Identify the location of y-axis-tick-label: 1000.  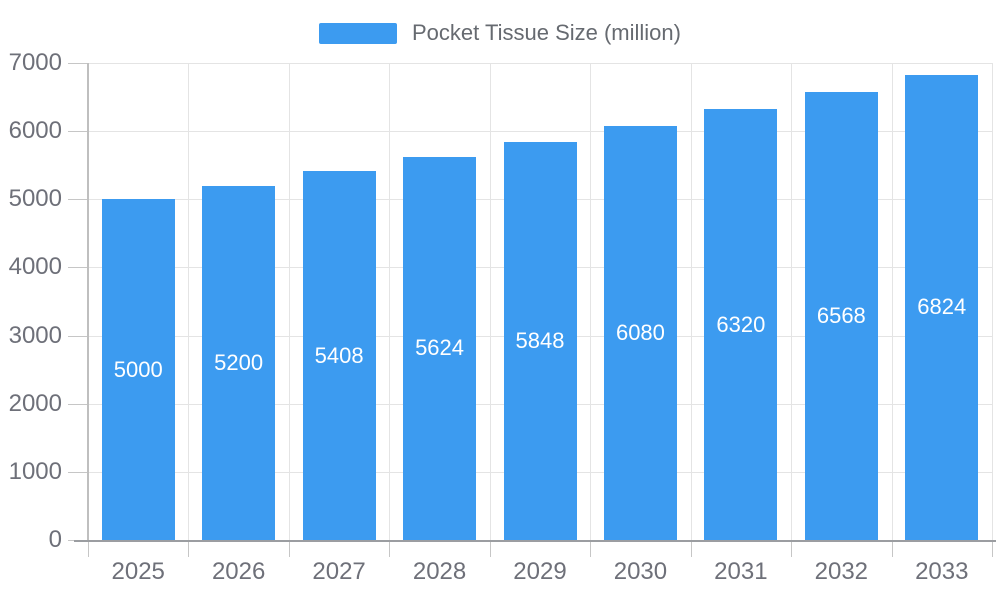
(35, 471).